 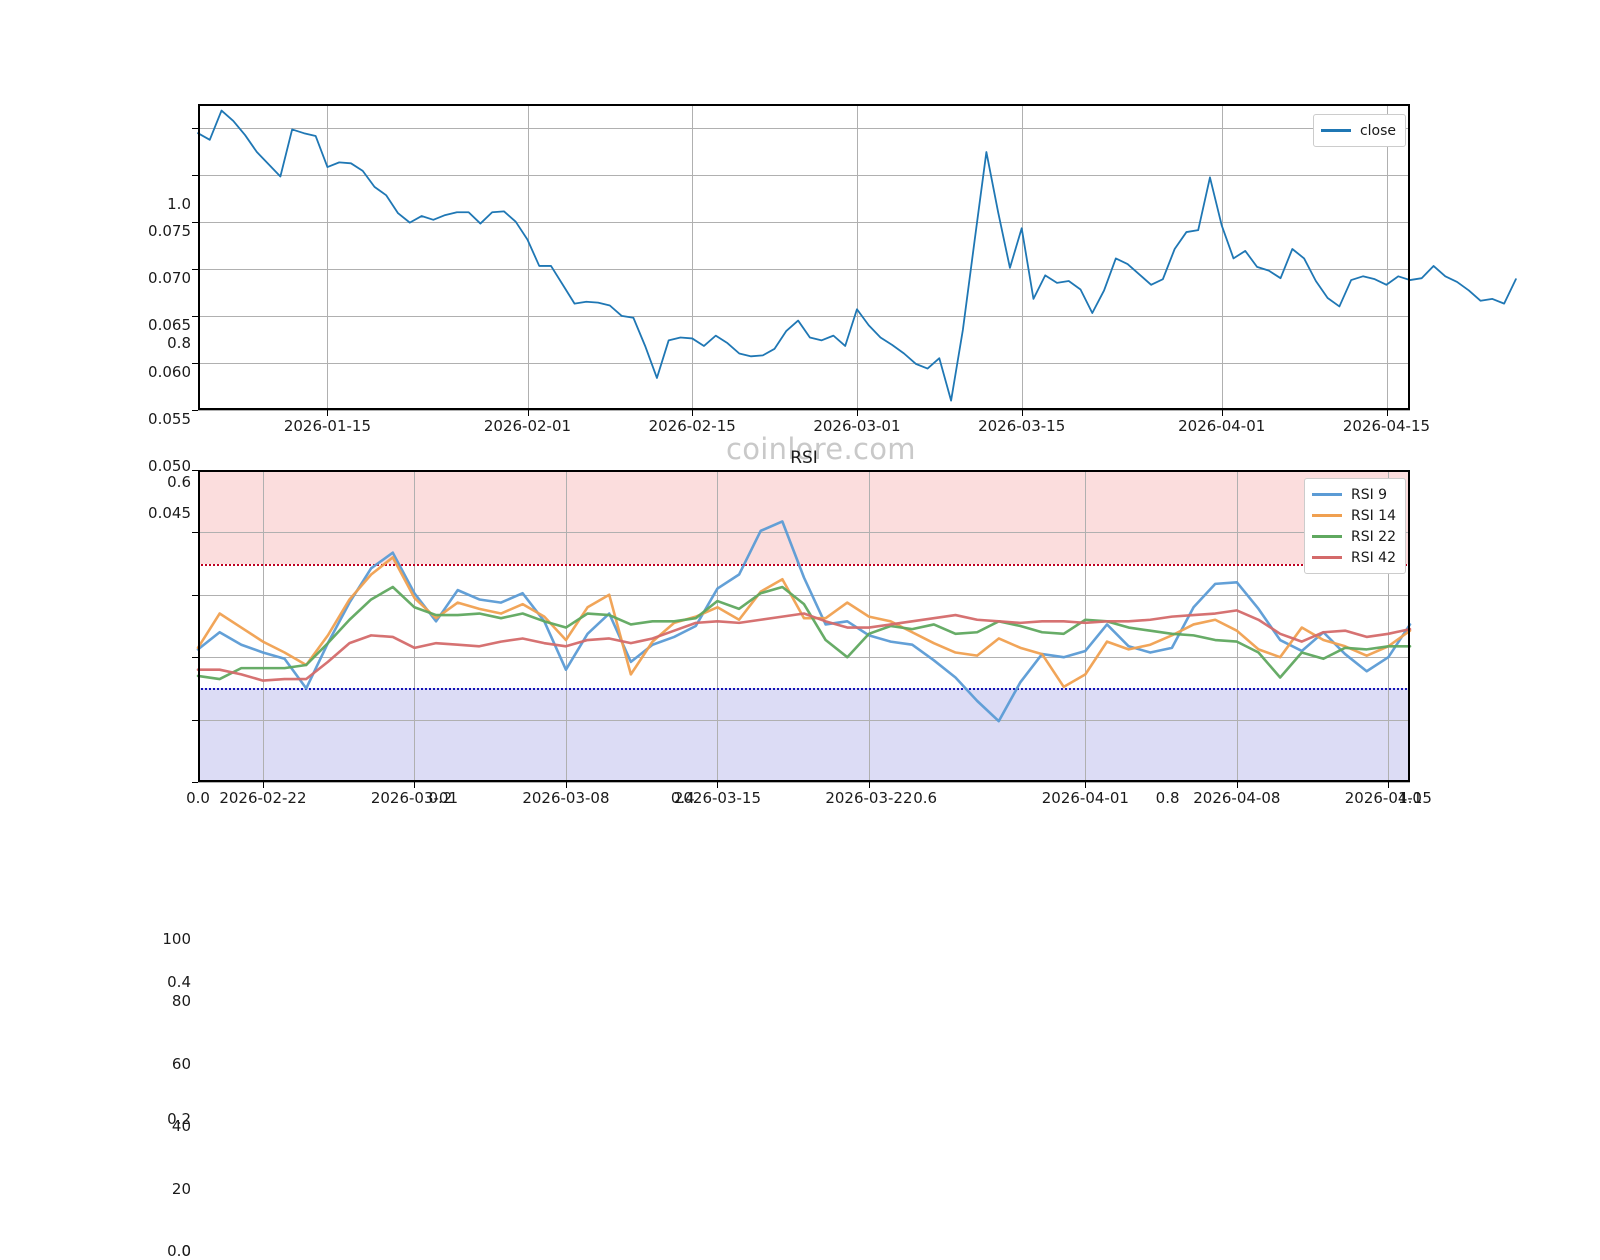 What do you see at coordinates (263, 798) in the screenshot?
I see `x-tick-label: 2026-02-22` at bounding box center [263, 798].